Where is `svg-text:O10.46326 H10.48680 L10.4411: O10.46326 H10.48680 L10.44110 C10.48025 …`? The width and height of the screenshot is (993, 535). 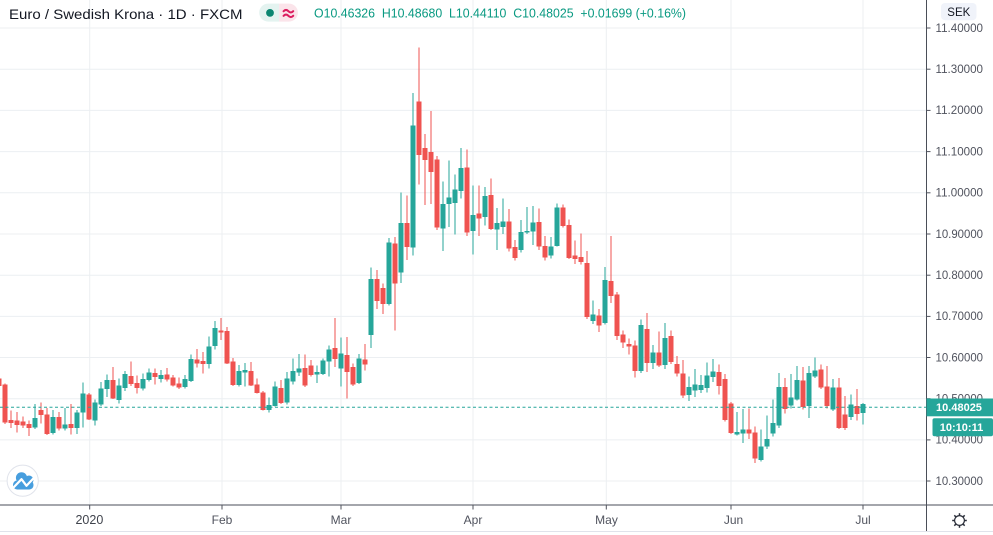
svg-text:O10.46326 H10.48680 L10.4411: O10.46326 H10.48680 L10.44110 C10.48025 … is located at coordinates (500, 14).